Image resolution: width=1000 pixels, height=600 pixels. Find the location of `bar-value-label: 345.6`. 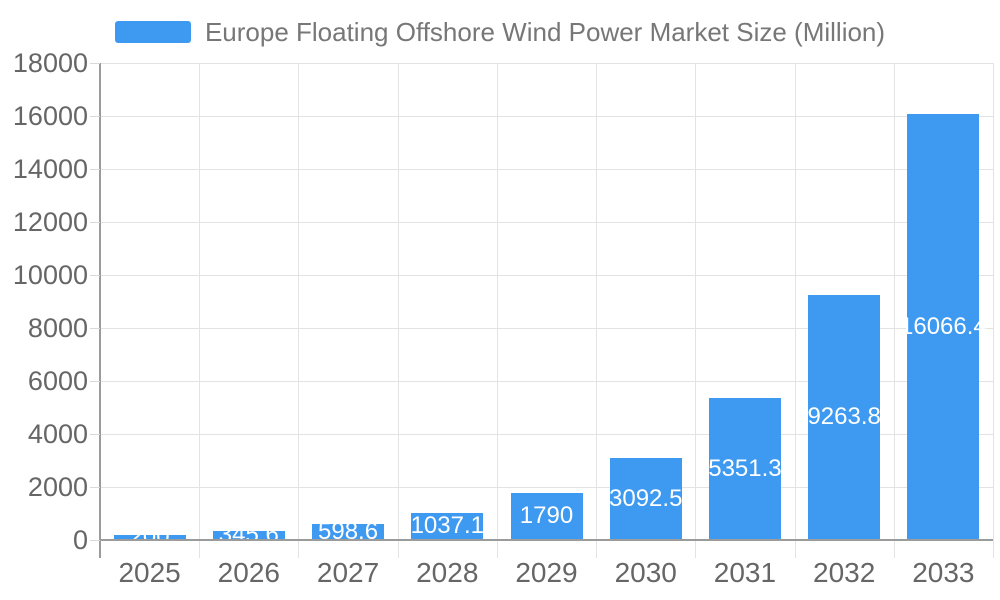

bar-value-label: 345.6 is located at coordinates (248, 530).